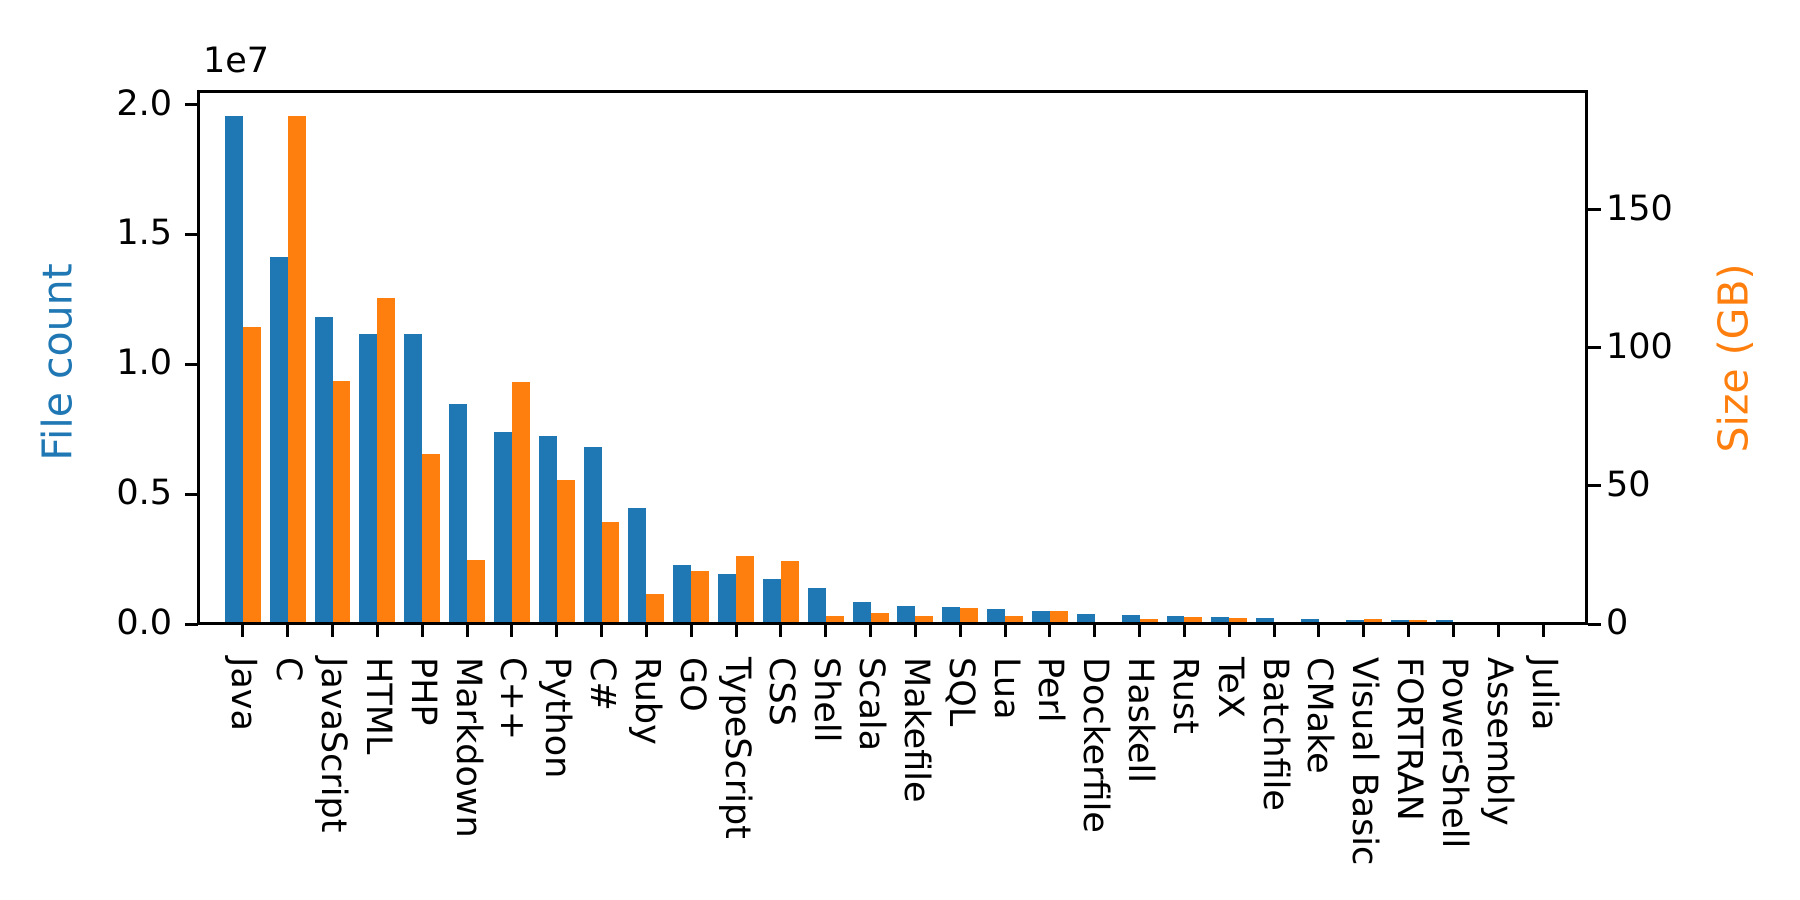 The width and height of the screenshot is (1800, 900). What do you see at coordinates (1364, 630) in the screenshot?
I see `x-tick-visual-basic` at bounding box center [1364, 630].